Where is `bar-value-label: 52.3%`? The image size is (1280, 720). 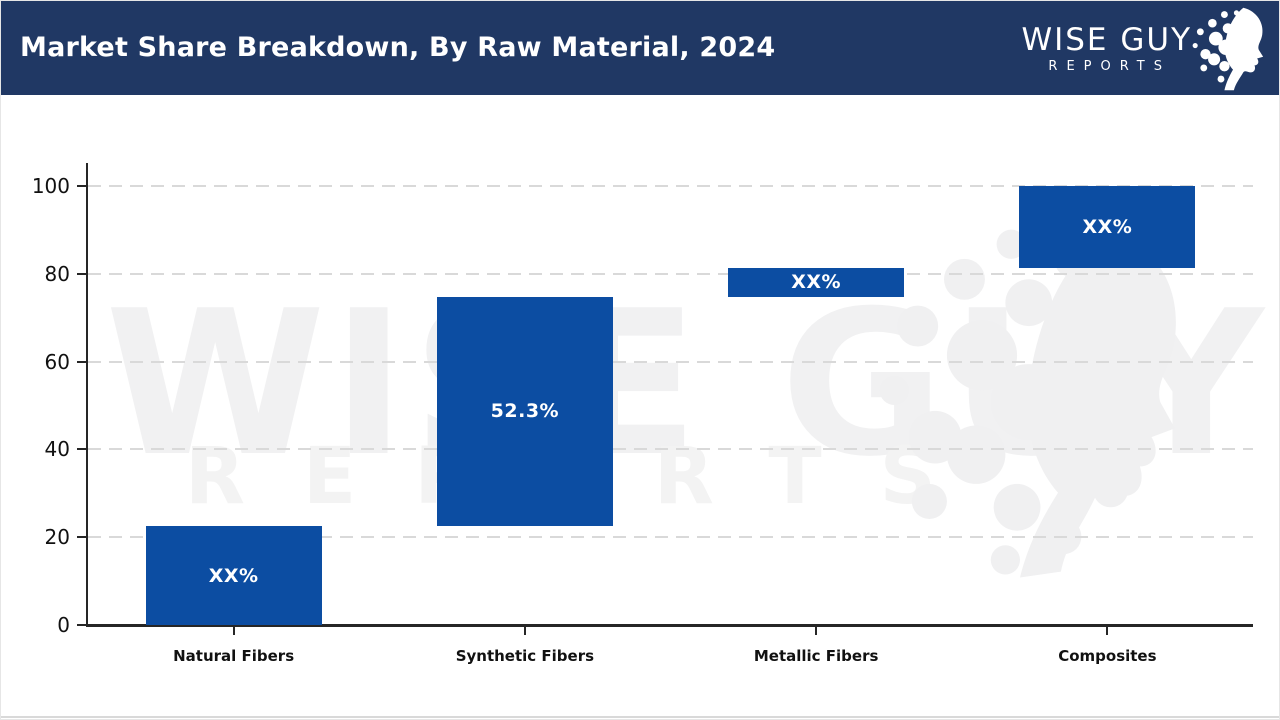 bar-value-label: 52.3% is located at coordinates (525, 411).